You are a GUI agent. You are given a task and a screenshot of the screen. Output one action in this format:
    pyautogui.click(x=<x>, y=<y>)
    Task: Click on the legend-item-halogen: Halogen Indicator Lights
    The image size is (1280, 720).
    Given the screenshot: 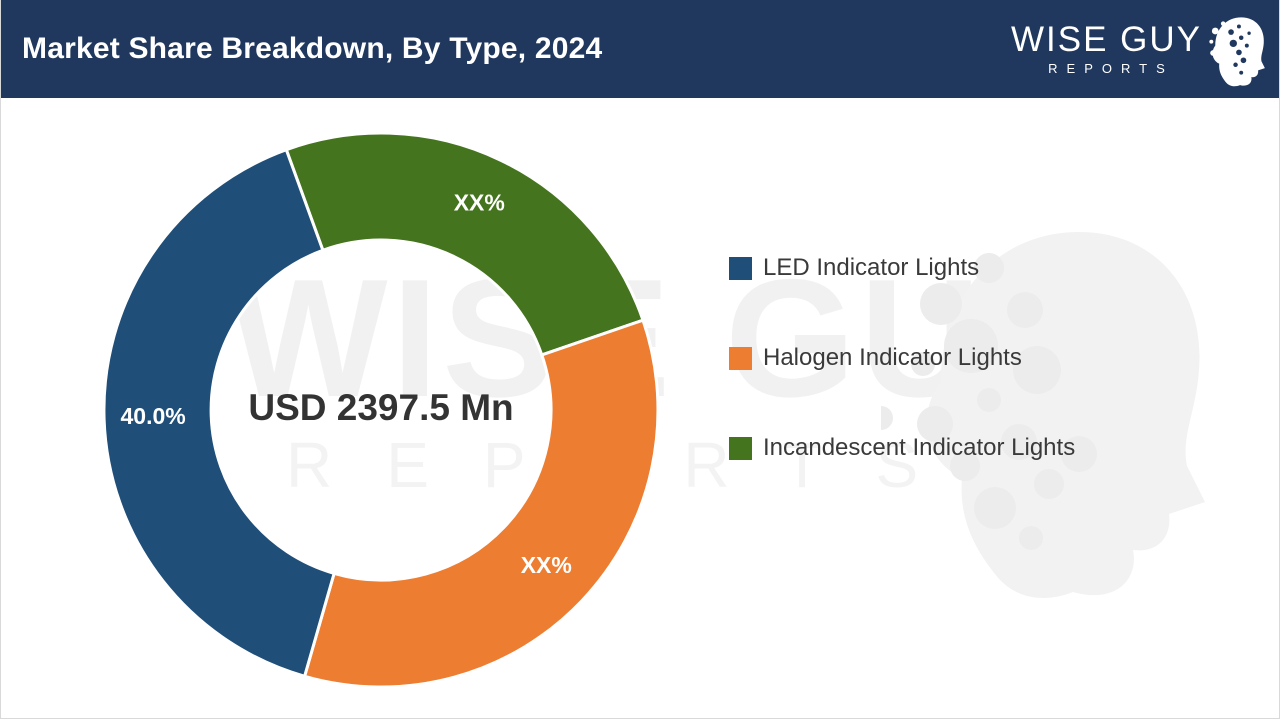 What is the action you would take?
    pyautogui.click(x=902, y=358)
    